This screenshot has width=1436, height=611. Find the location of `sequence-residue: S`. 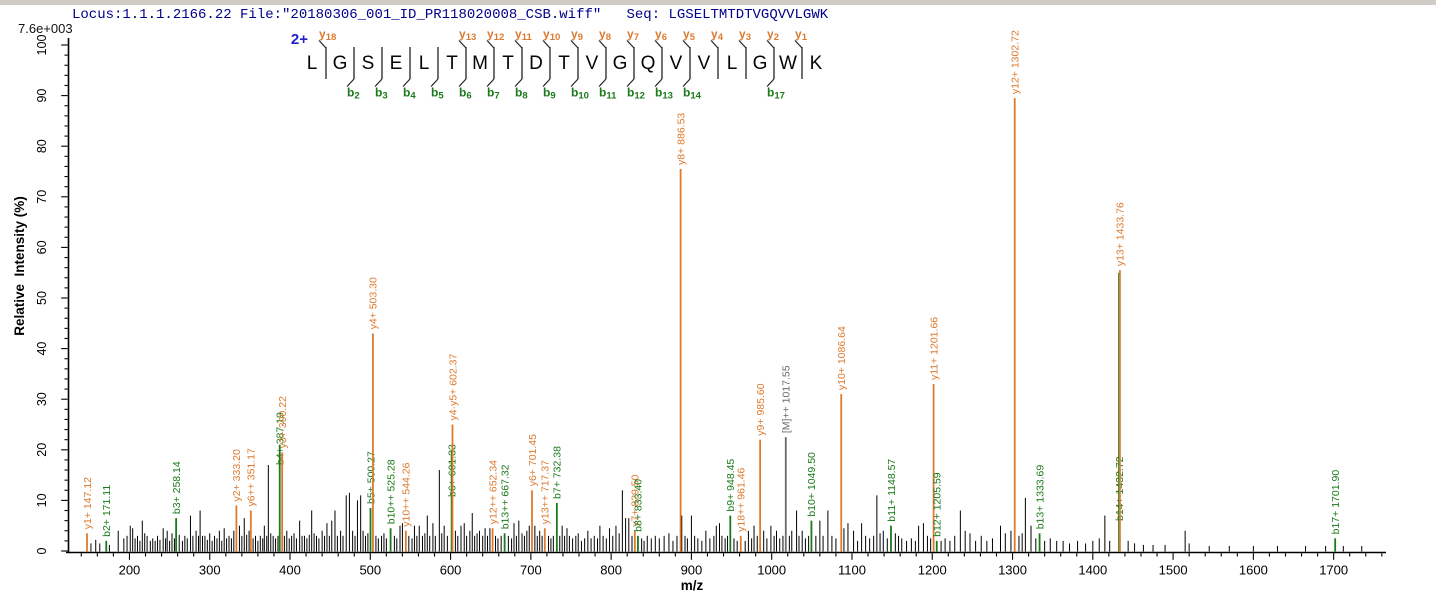

sequence-residue: S is located at coordinates (368, 63).